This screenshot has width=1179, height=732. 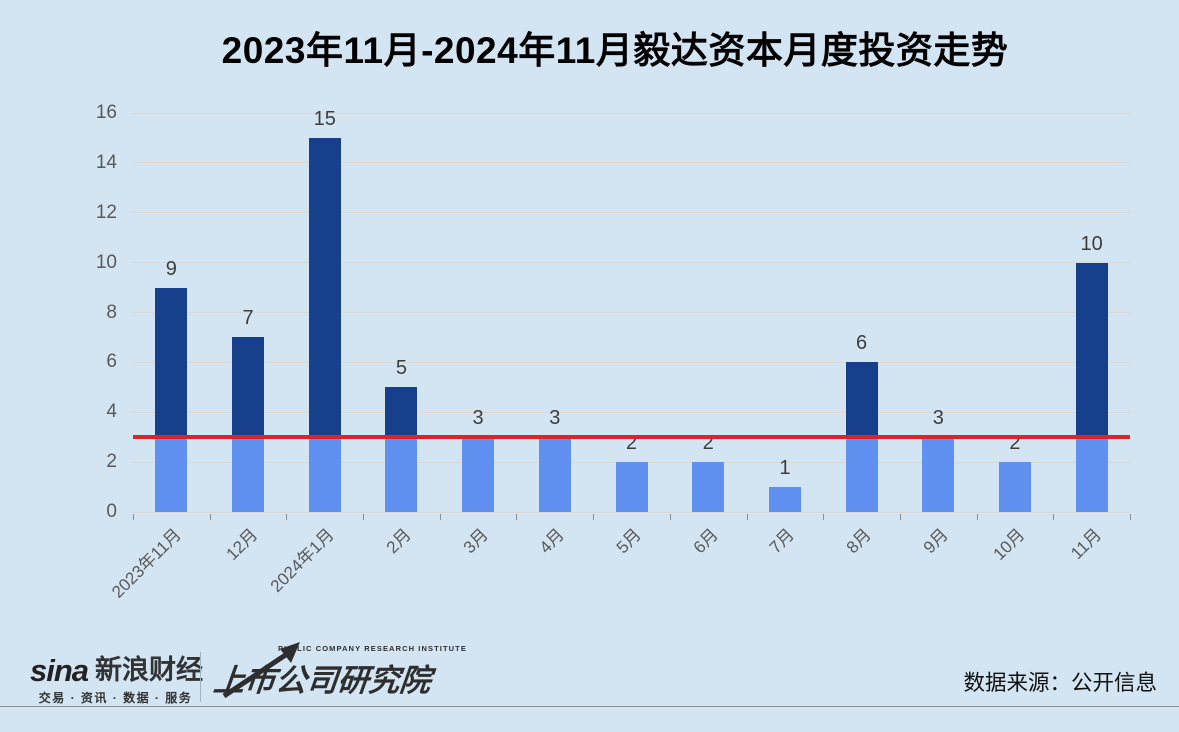 What do you see at coordinates (628, 541) in the screenshot?
I see `x-axis-category-label: 5月` at bounding box center [628, 541].